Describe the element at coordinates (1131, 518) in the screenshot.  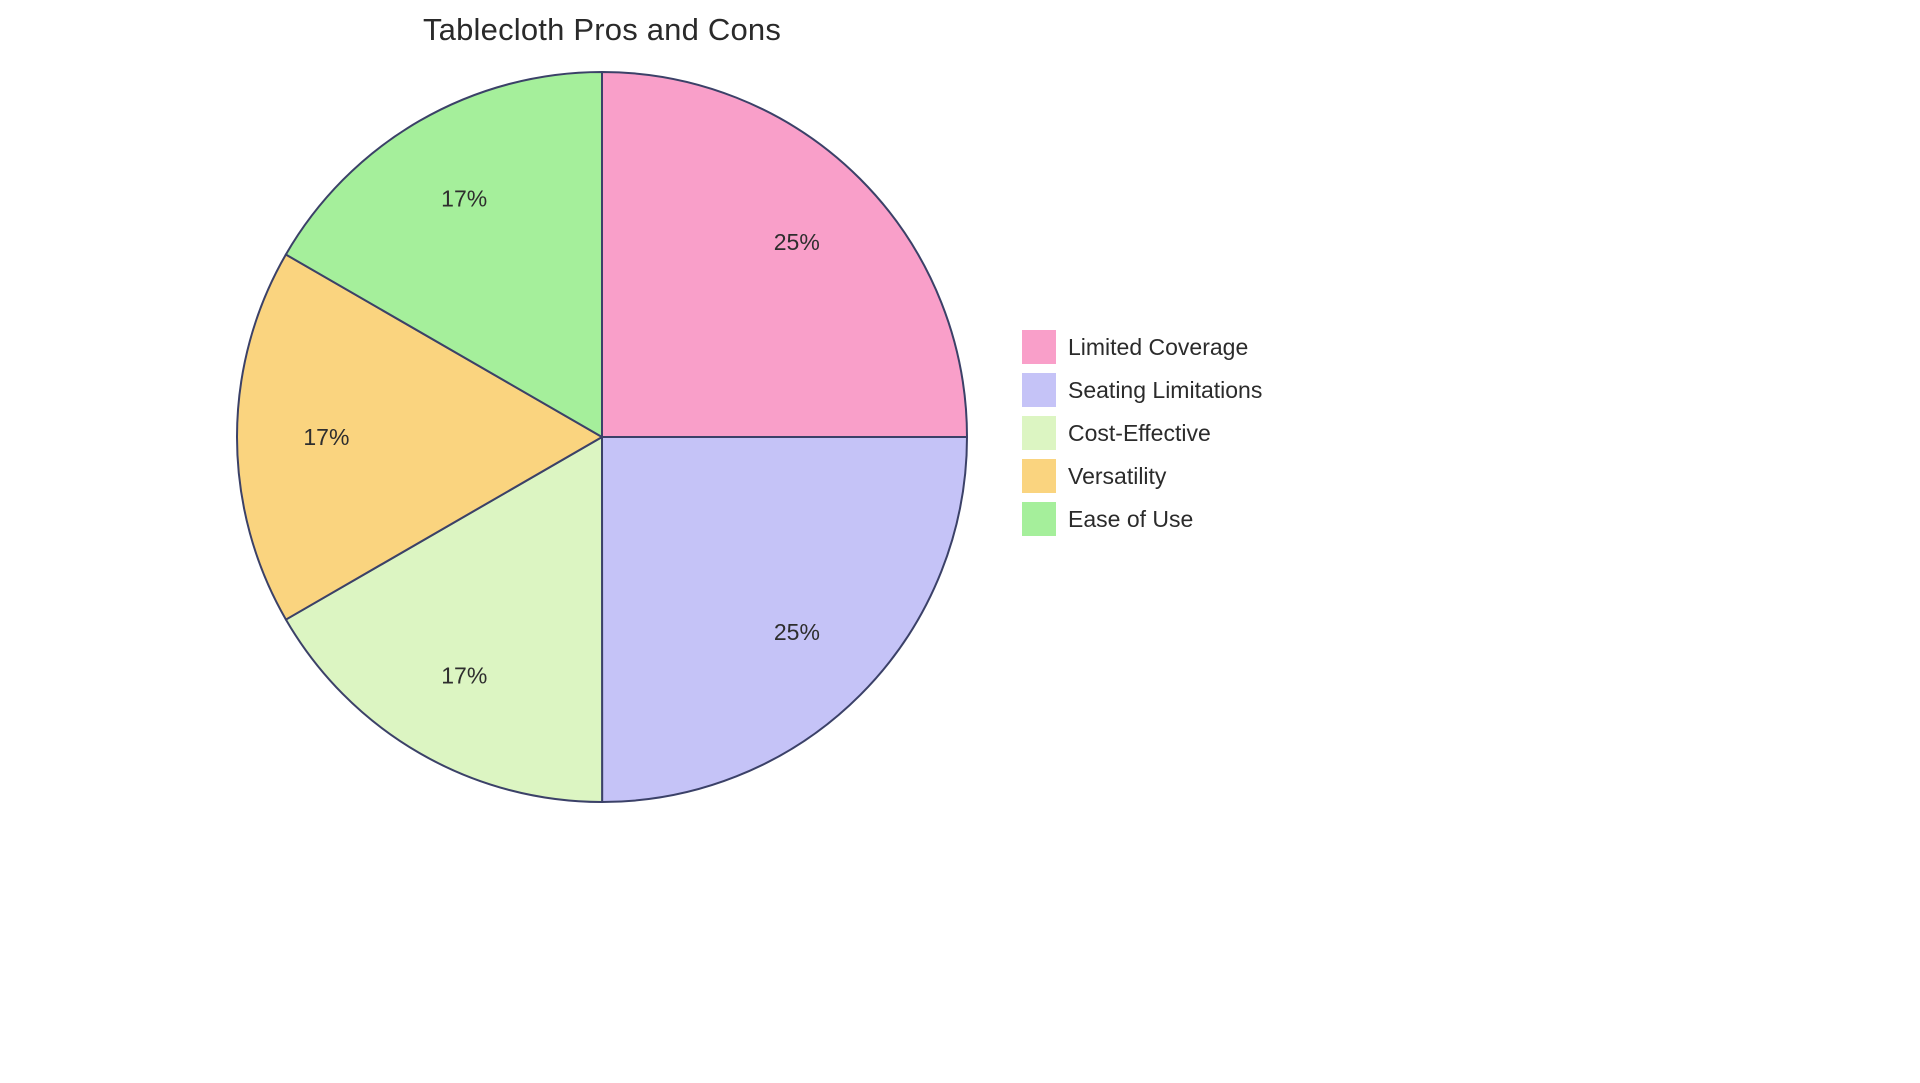
I see `legend-label: Ease of Use` at that location.